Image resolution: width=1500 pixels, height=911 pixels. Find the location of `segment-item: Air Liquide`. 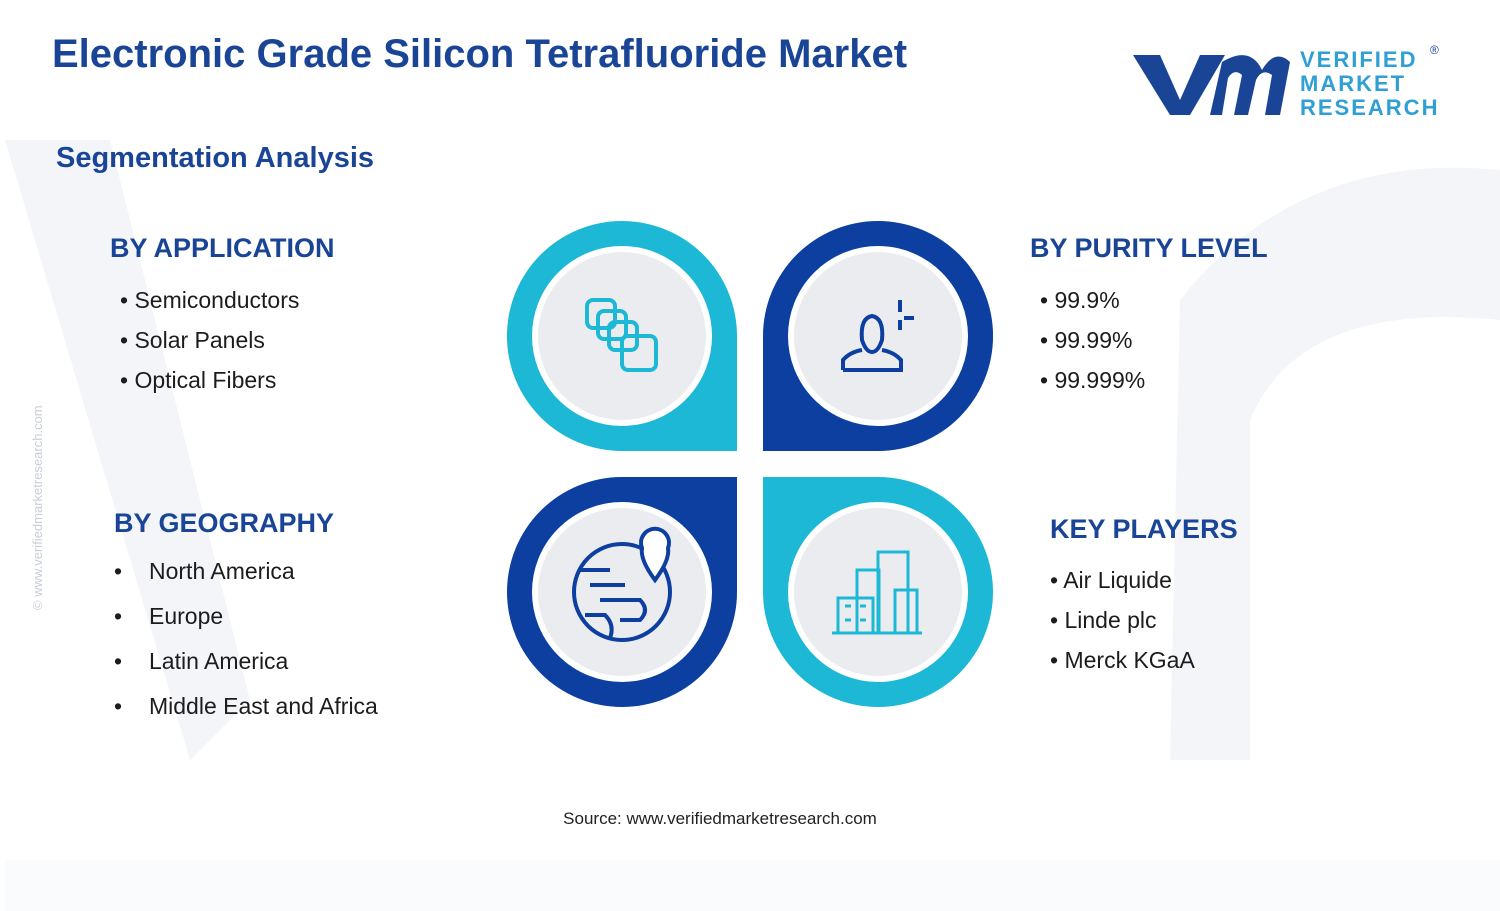

segment-item: Air Liquide is located at coordinates (1111, 580).